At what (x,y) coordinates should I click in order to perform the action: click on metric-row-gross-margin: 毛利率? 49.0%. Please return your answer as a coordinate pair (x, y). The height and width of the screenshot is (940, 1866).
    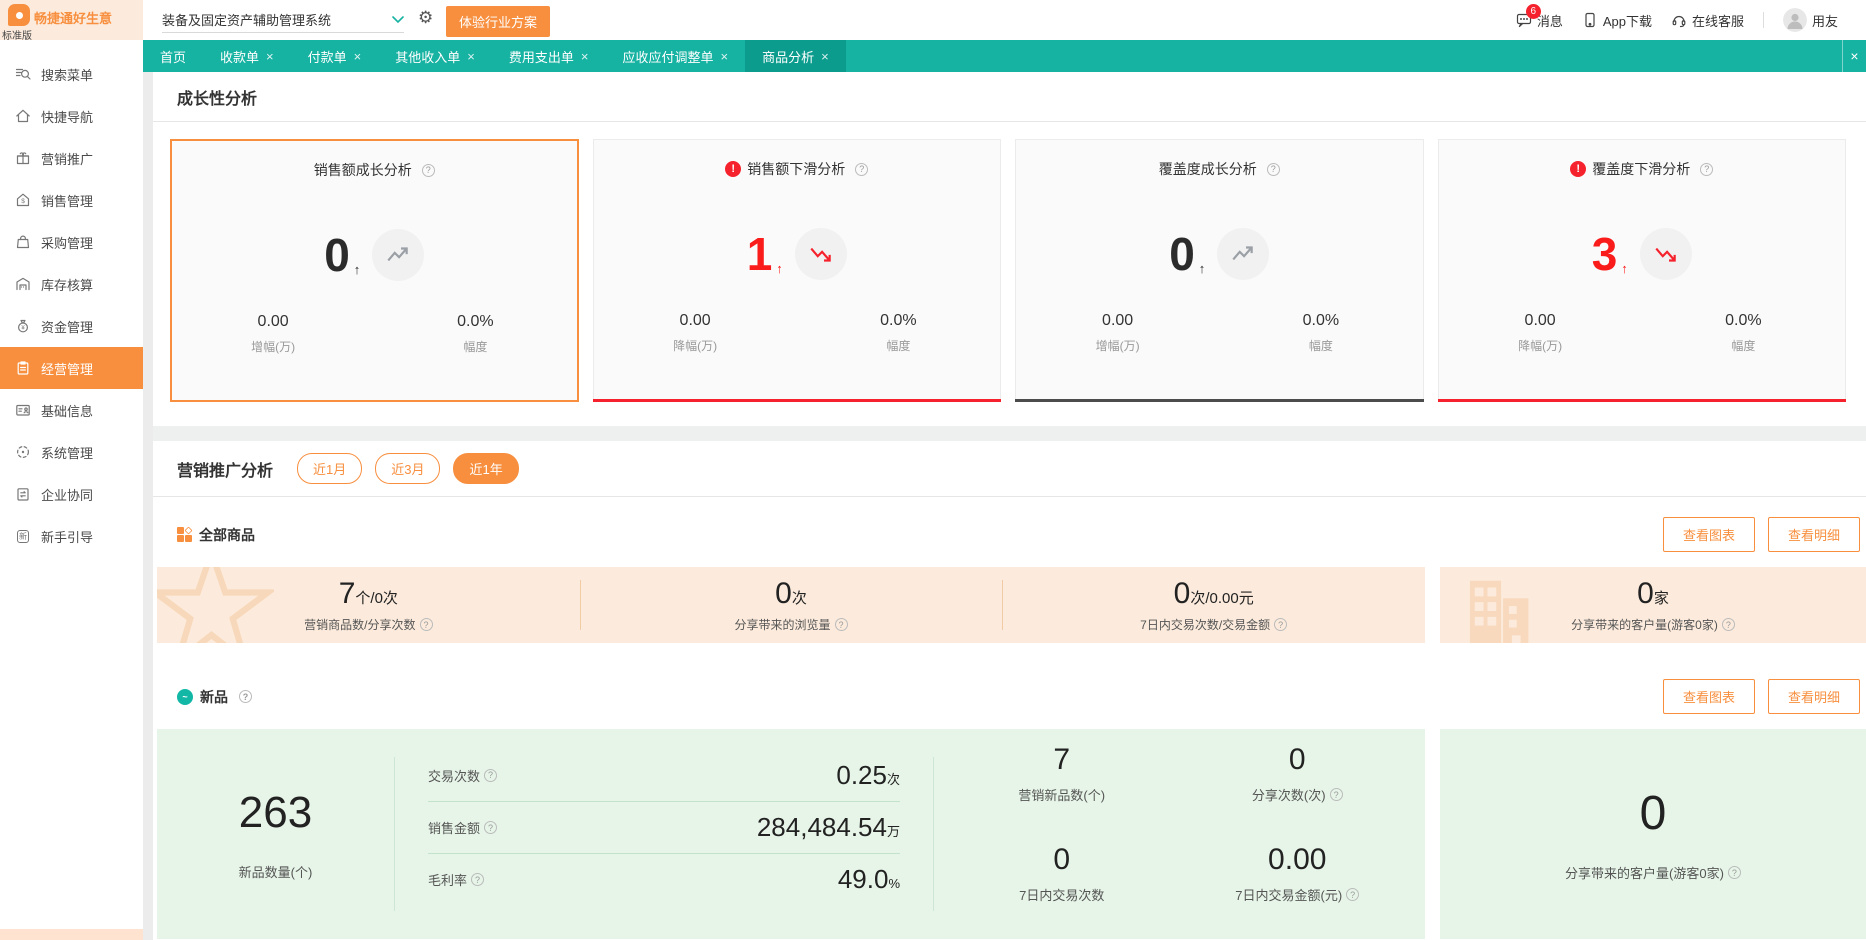
    Looking at the image, I should click on (664, 879).